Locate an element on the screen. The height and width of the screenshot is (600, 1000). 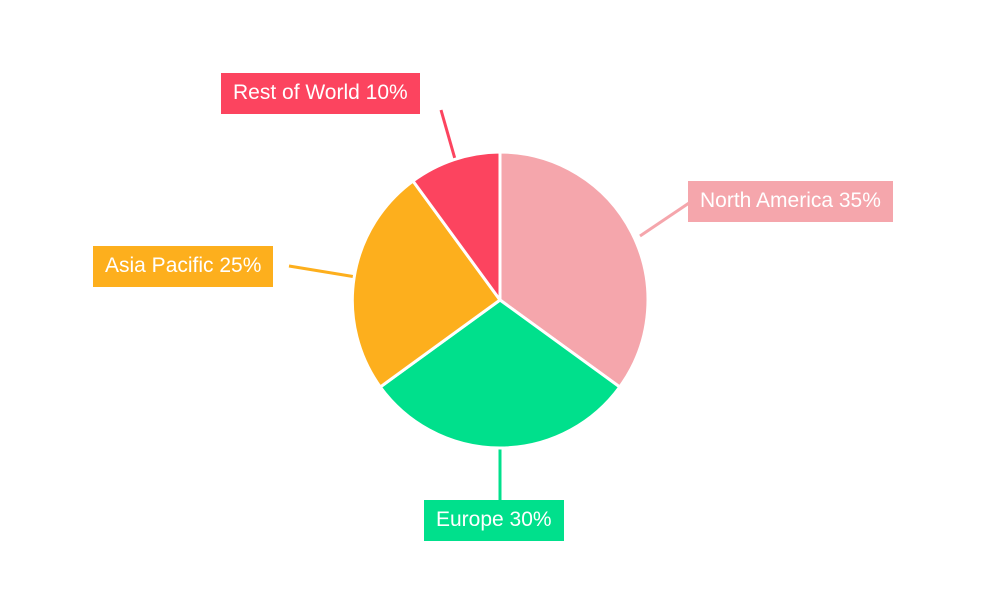
pie-slice-europe is located at coordinates (500, 374).